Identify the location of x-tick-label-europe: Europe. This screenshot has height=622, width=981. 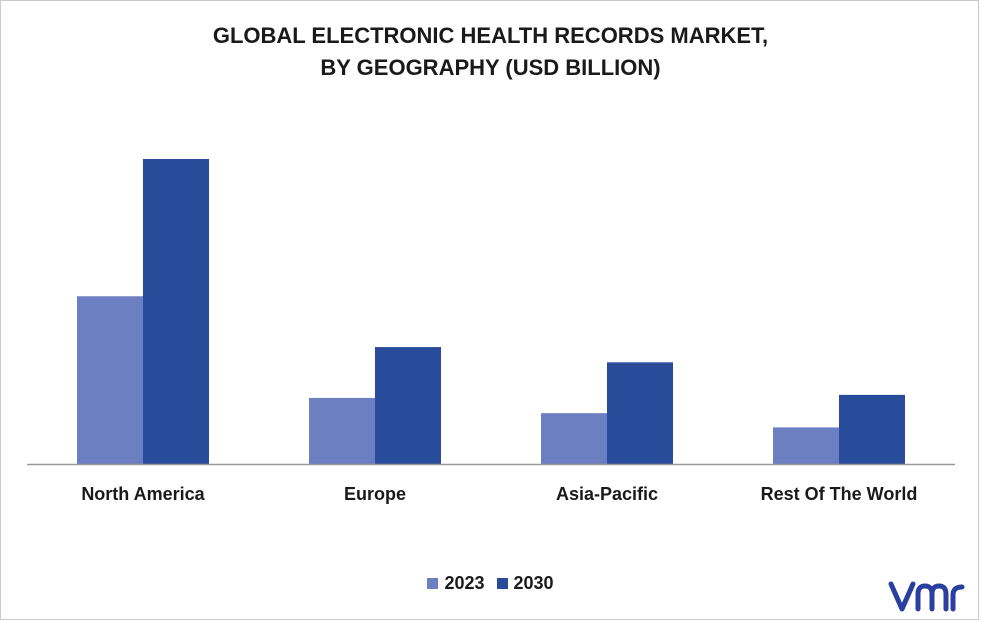
(375, 494).